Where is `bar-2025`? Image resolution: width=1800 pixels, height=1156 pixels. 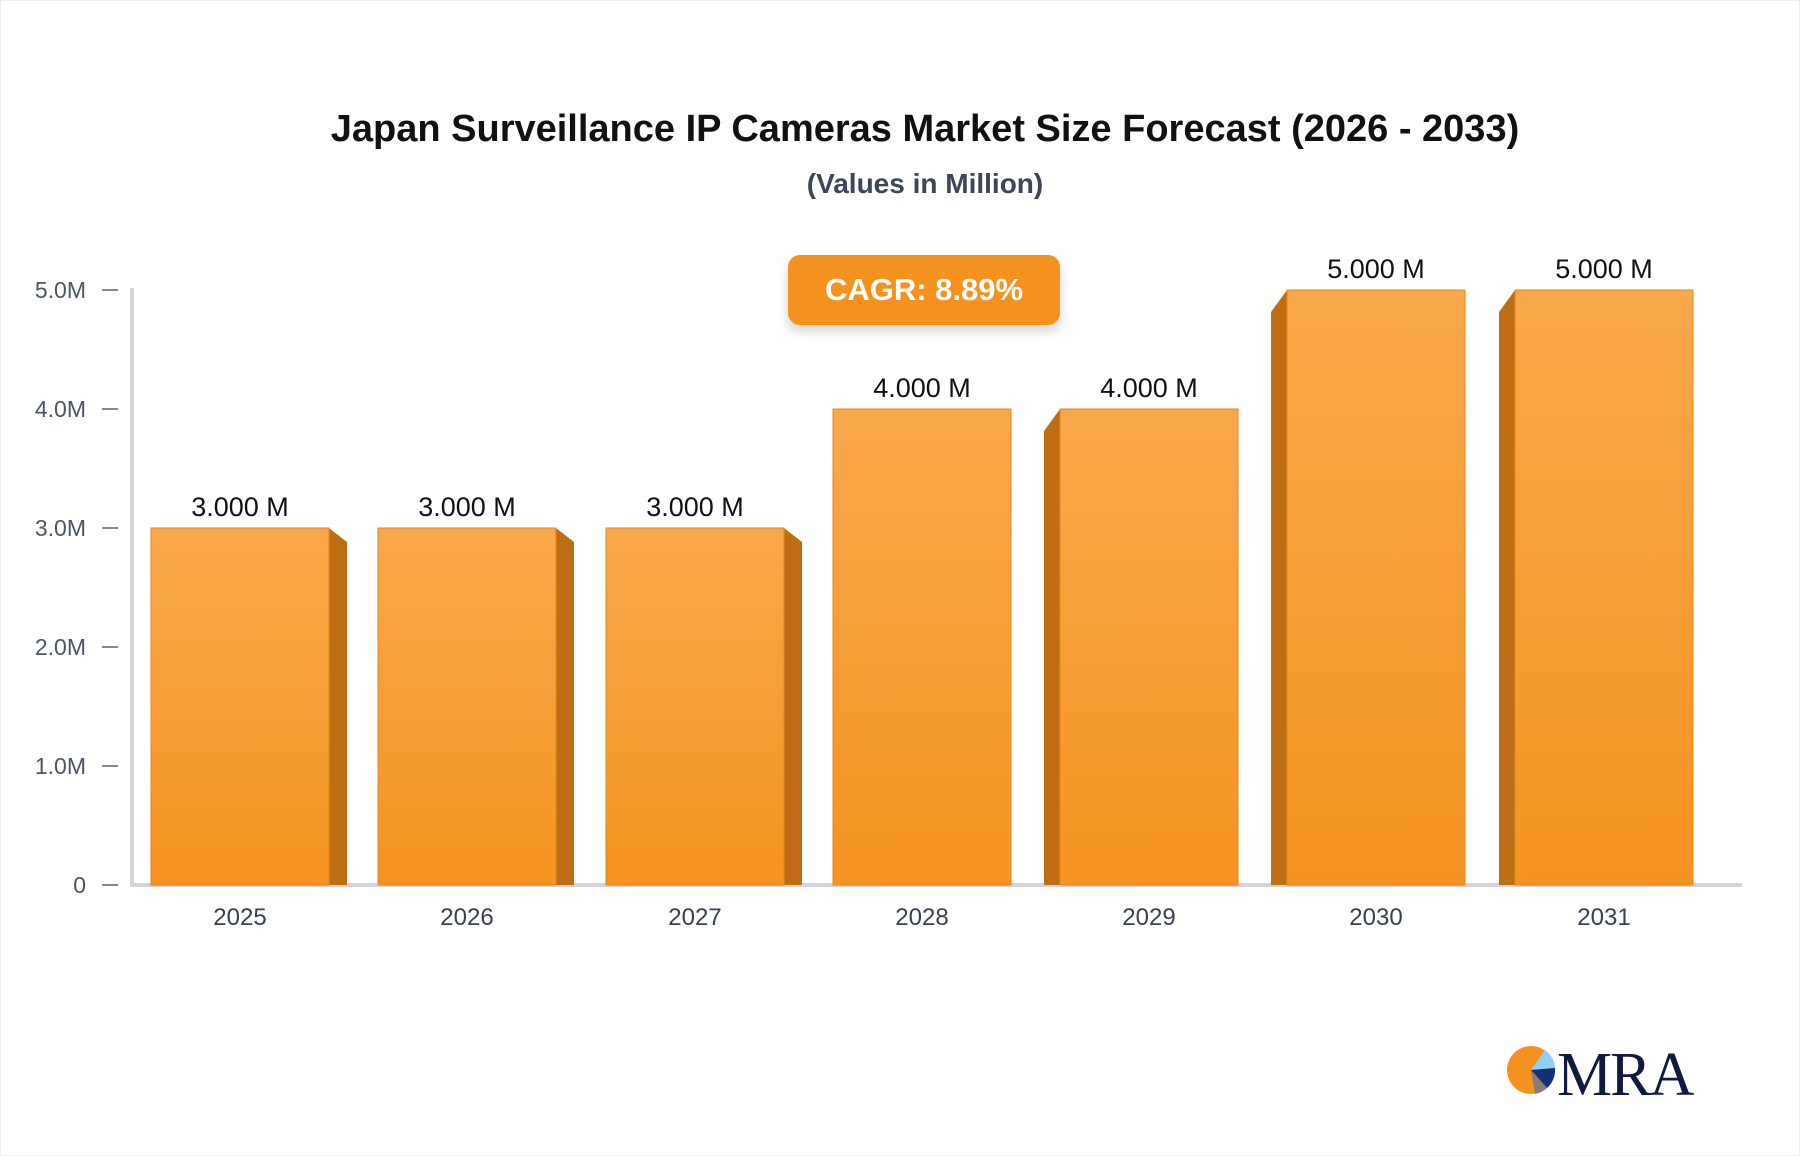 bar-2025 is located at coordinates (240, 706).